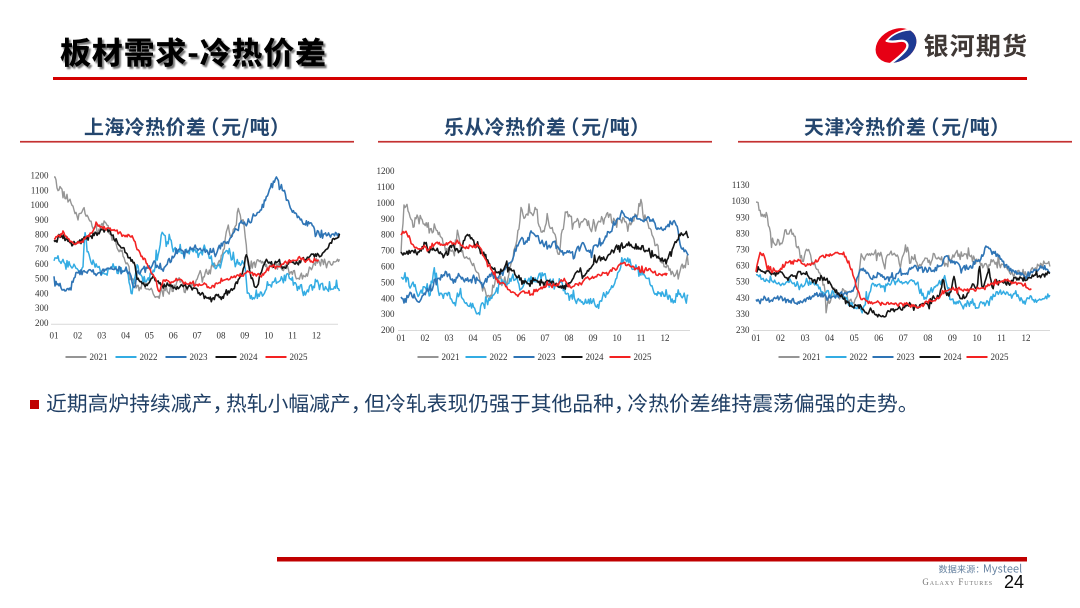  I want to click on svg-text: 930, so click(743, 217).